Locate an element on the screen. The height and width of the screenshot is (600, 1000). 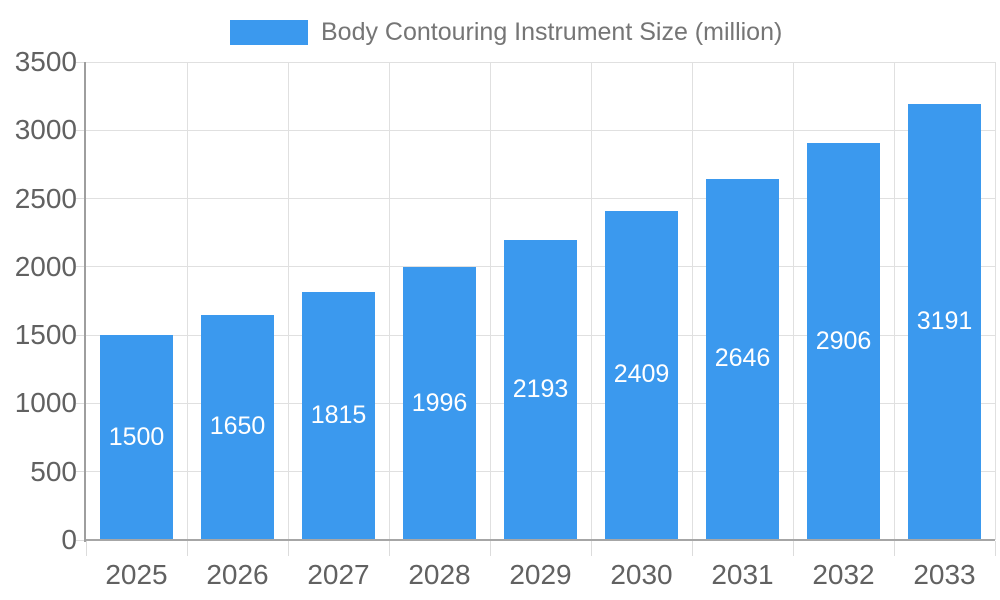
x-axis-label: 2033 is located at coordinates (944, 574).